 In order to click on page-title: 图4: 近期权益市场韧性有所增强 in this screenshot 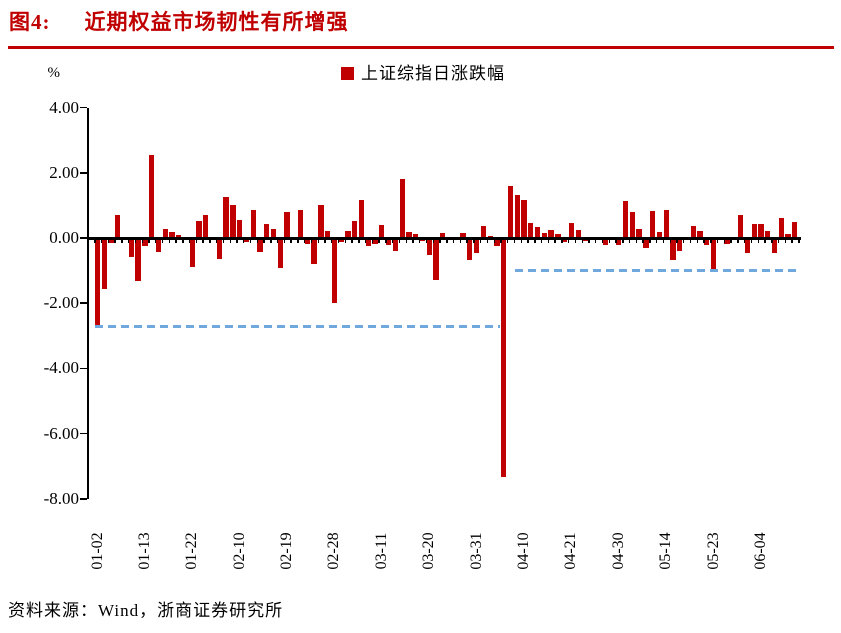, I will do `click(179, 22)`.